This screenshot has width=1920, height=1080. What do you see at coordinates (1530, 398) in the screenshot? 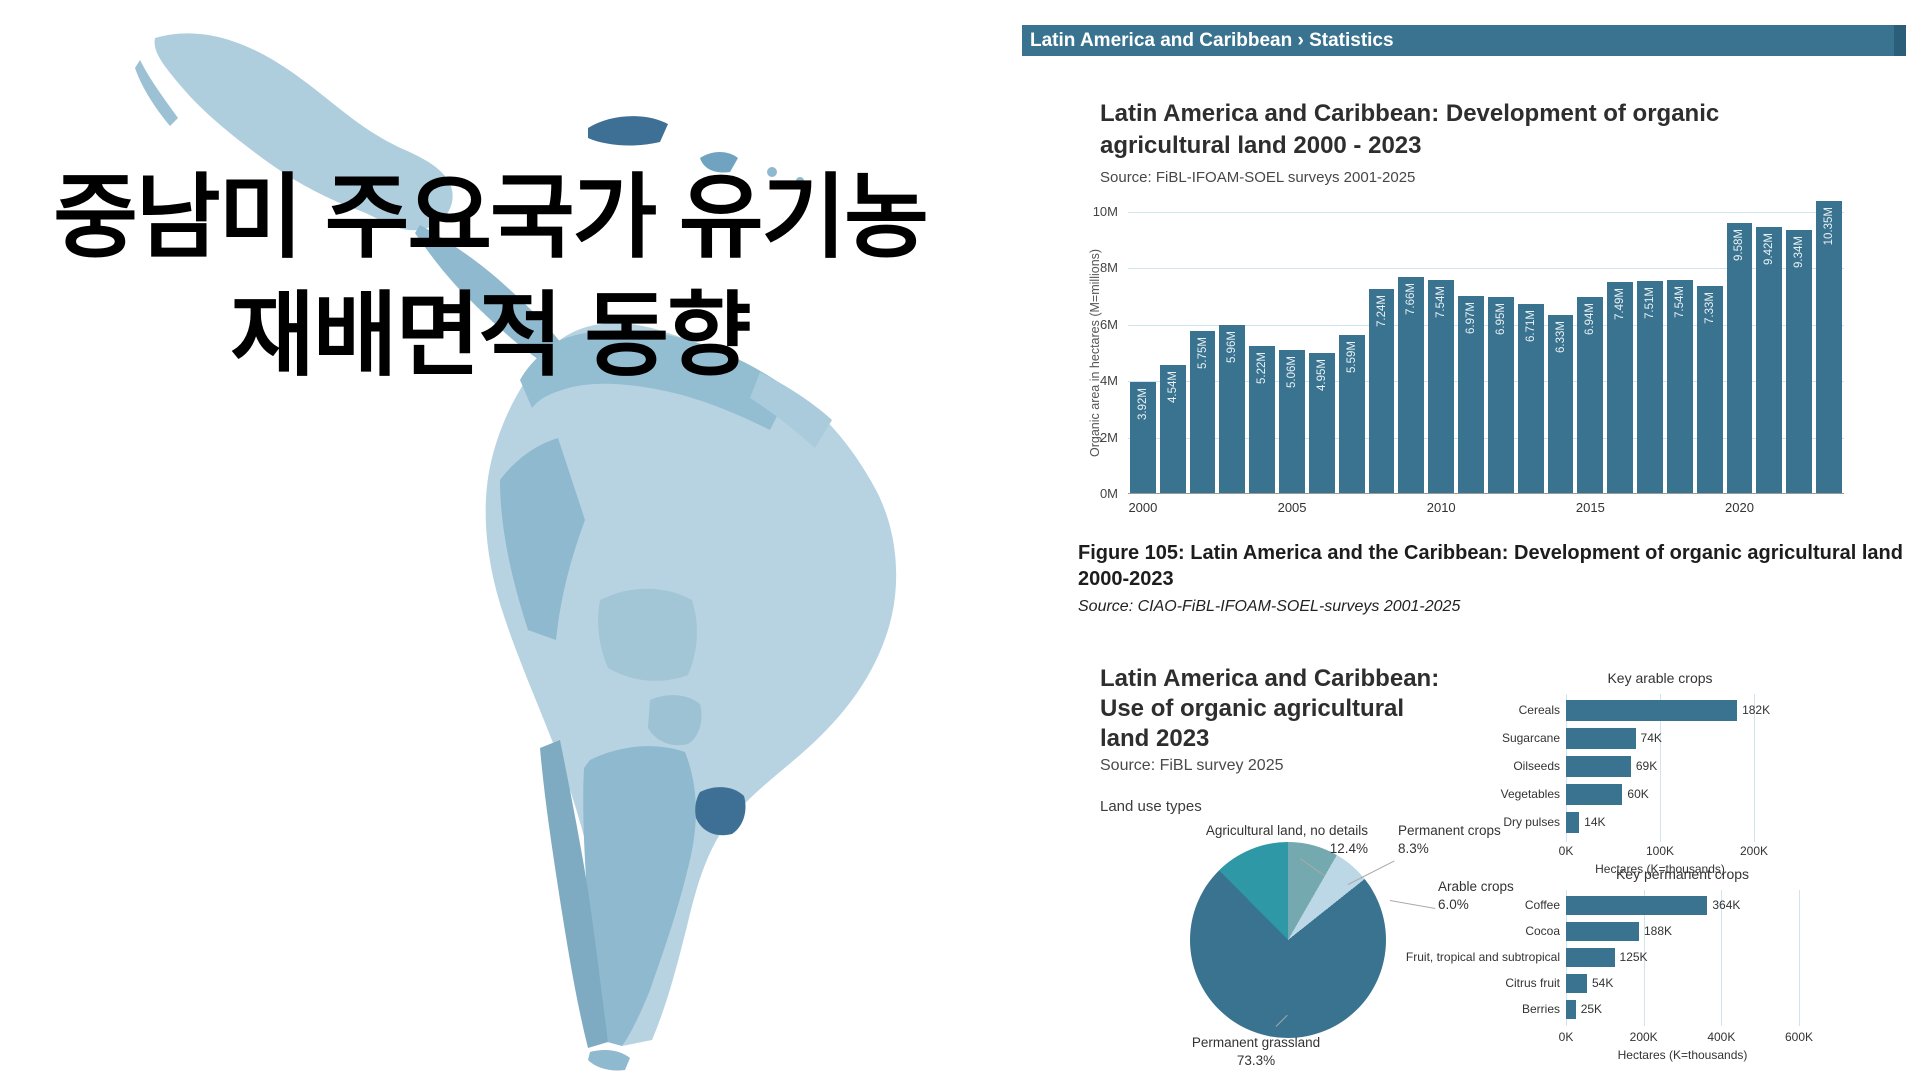
I see `bar-2013: 6.71M` at bounding box center [1530, 398].